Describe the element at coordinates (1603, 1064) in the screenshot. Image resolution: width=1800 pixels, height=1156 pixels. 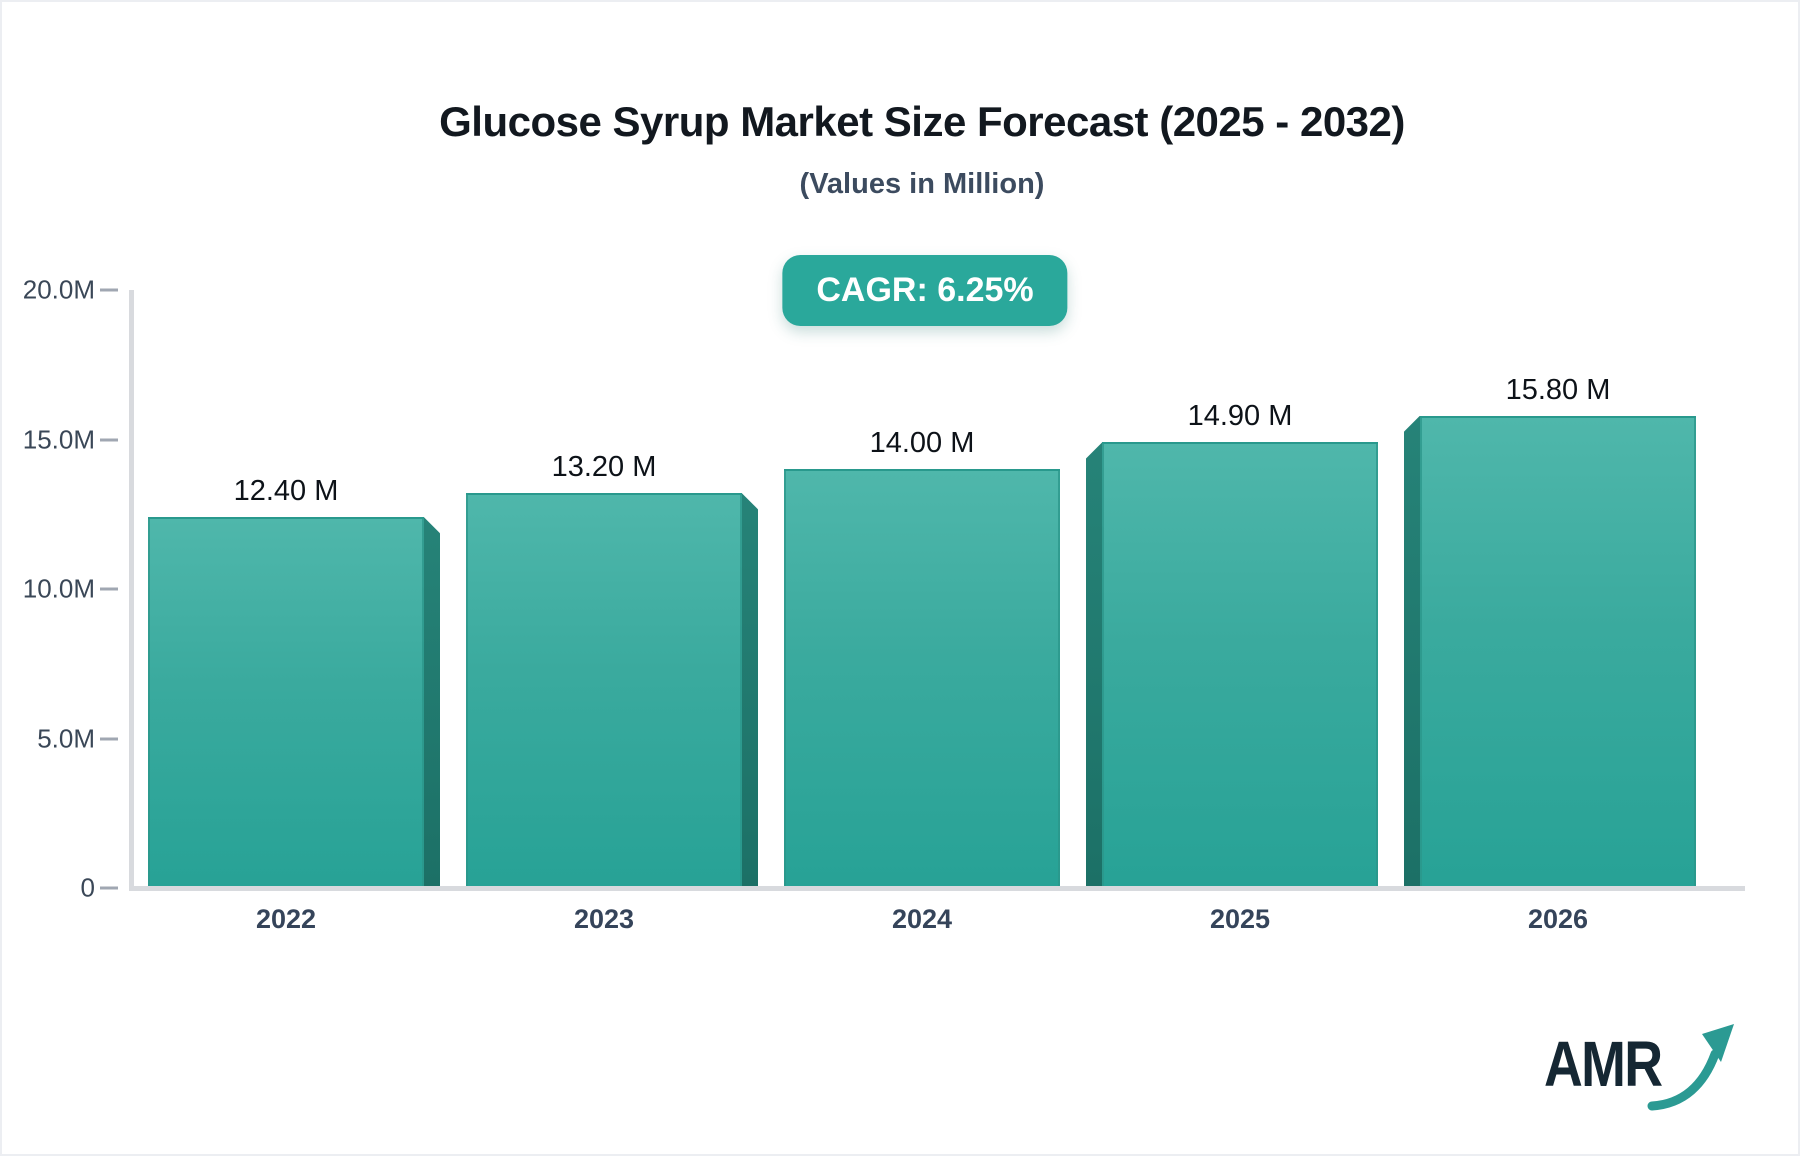
I see `amr-logo-text: AMR` at that location.